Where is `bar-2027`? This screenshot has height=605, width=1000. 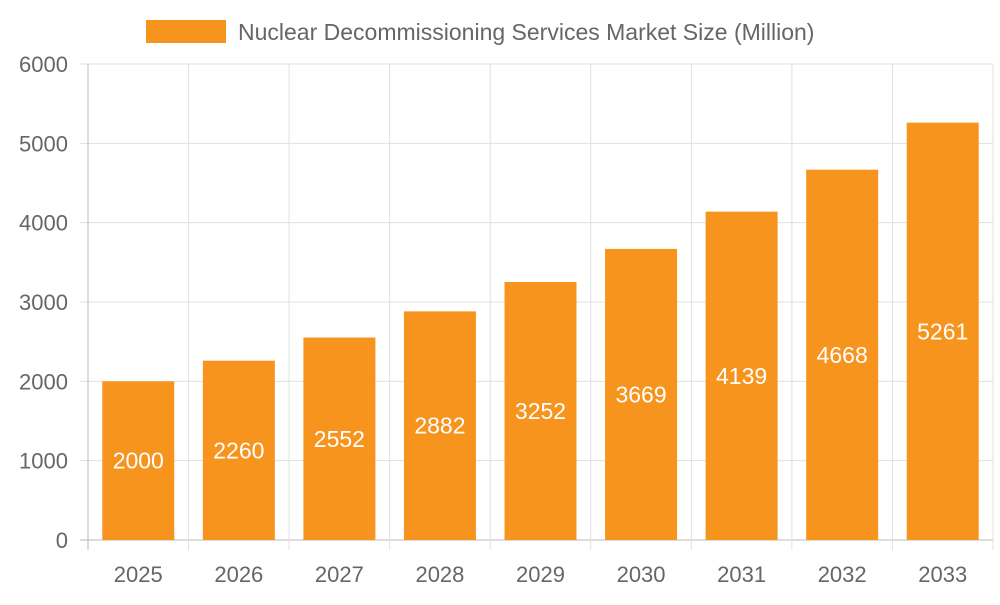
bar-2027 is located at coordinates (339, 438).